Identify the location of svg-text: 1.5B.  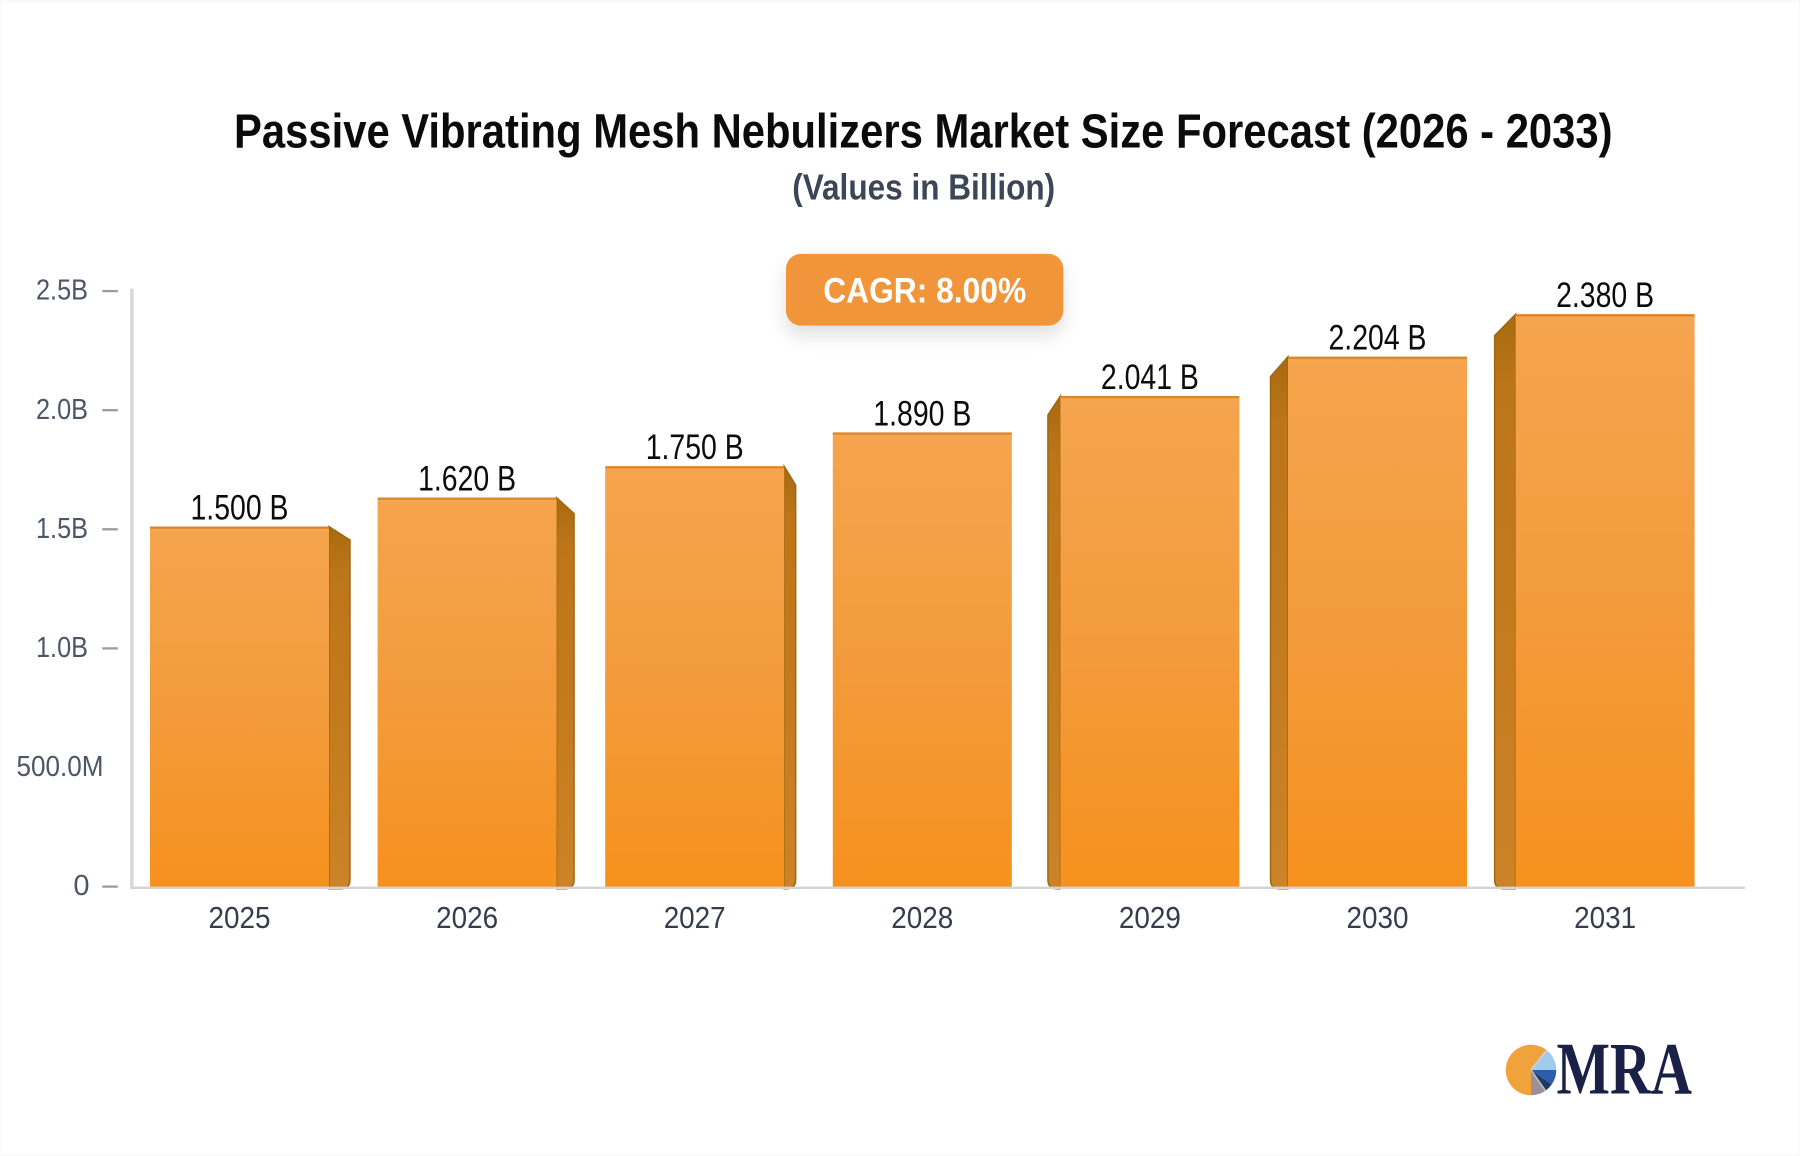
(62, 529).